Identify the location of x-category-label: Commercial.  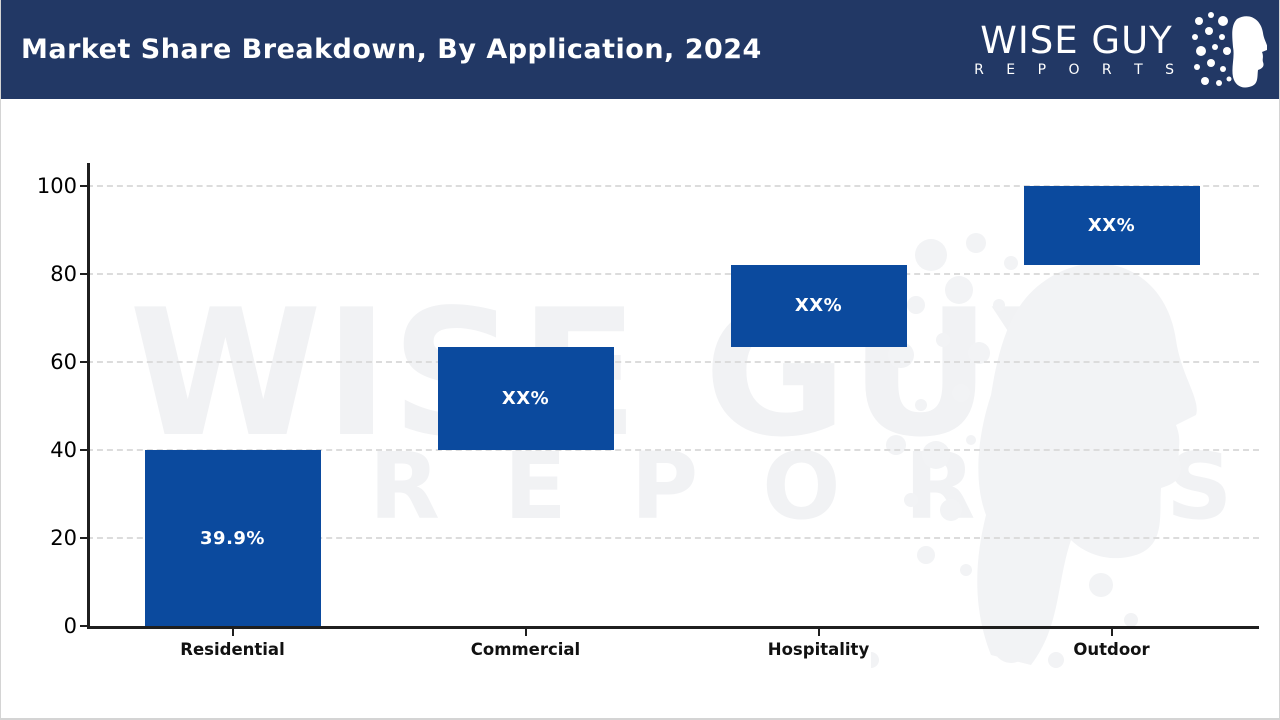
(525, 649).